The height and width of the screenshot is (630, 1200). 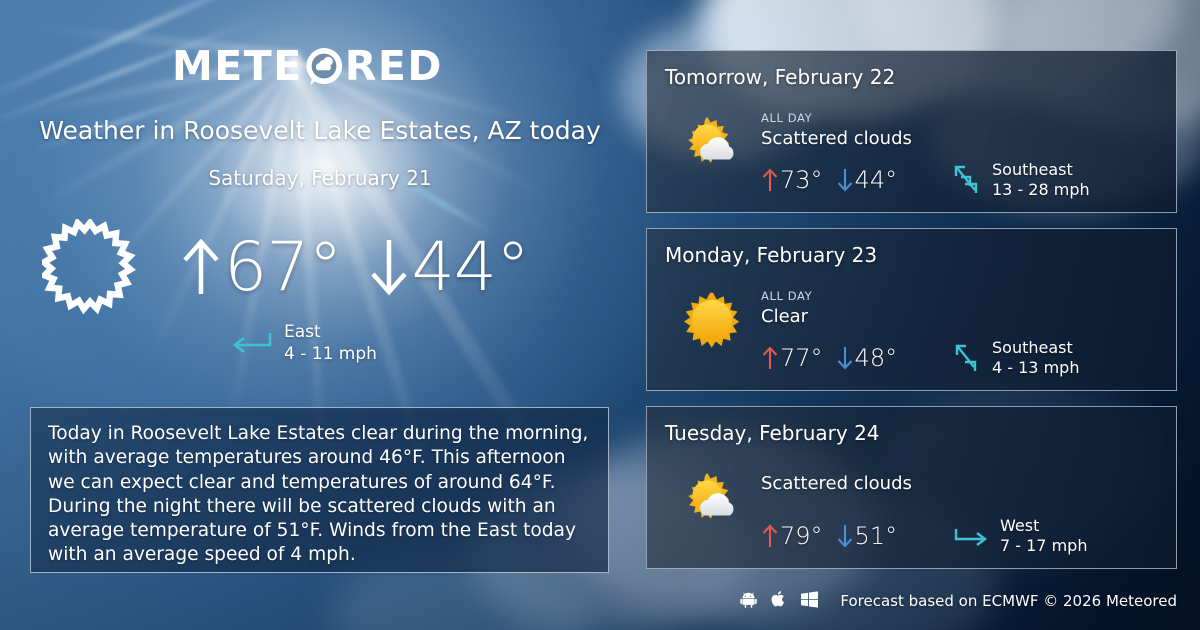 I want to click on forecast-min-temp: 48°, so click(x=867, y=358).